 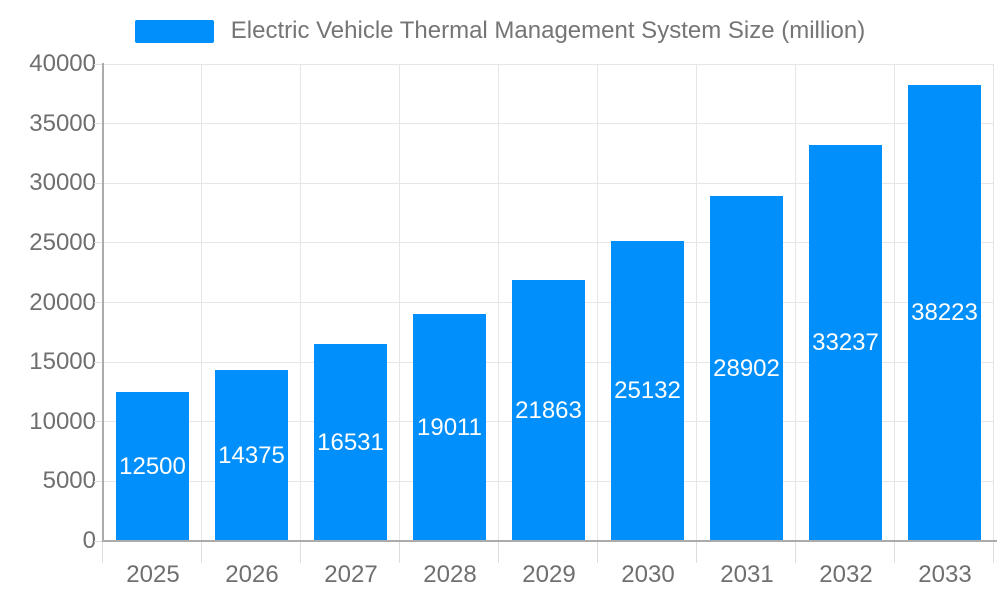 I want to click on bar-value-label: 12500, so click(x=152, y=466).